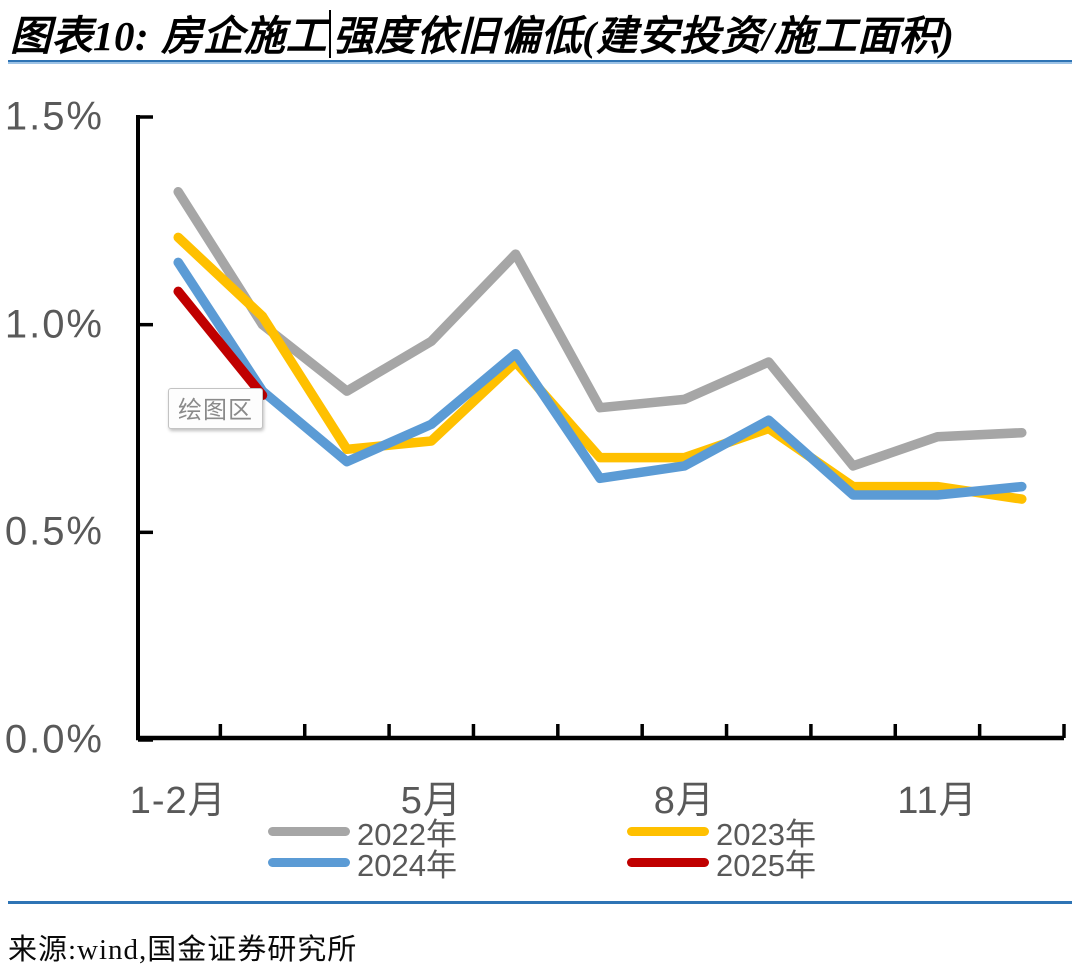 The image size is (1080, 975). What do you see at coordinates (766, 865) in the screenshot?
I see `legend-label: 2025年` at bounding box center [766, 865].